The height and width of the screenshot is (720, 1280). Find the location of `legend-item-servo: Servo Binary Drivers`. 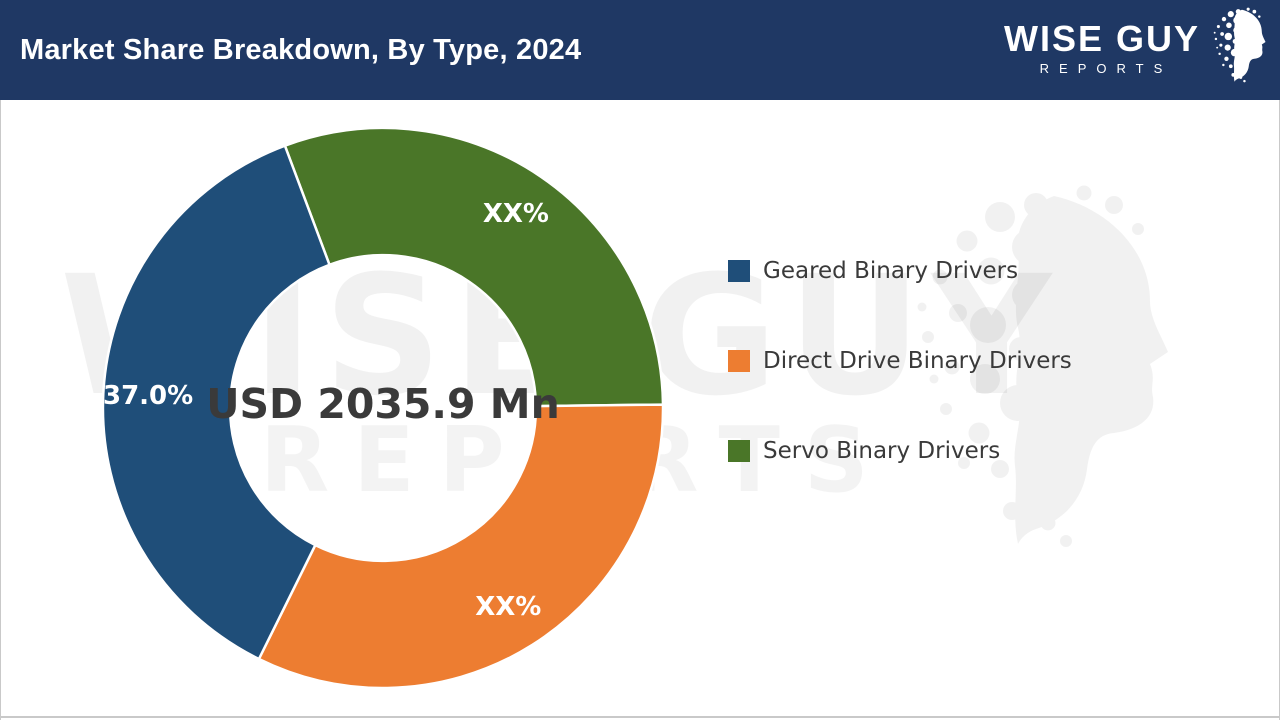

legend-item-servo: Servo Binary Drivers is located at coordinates (900, 451).